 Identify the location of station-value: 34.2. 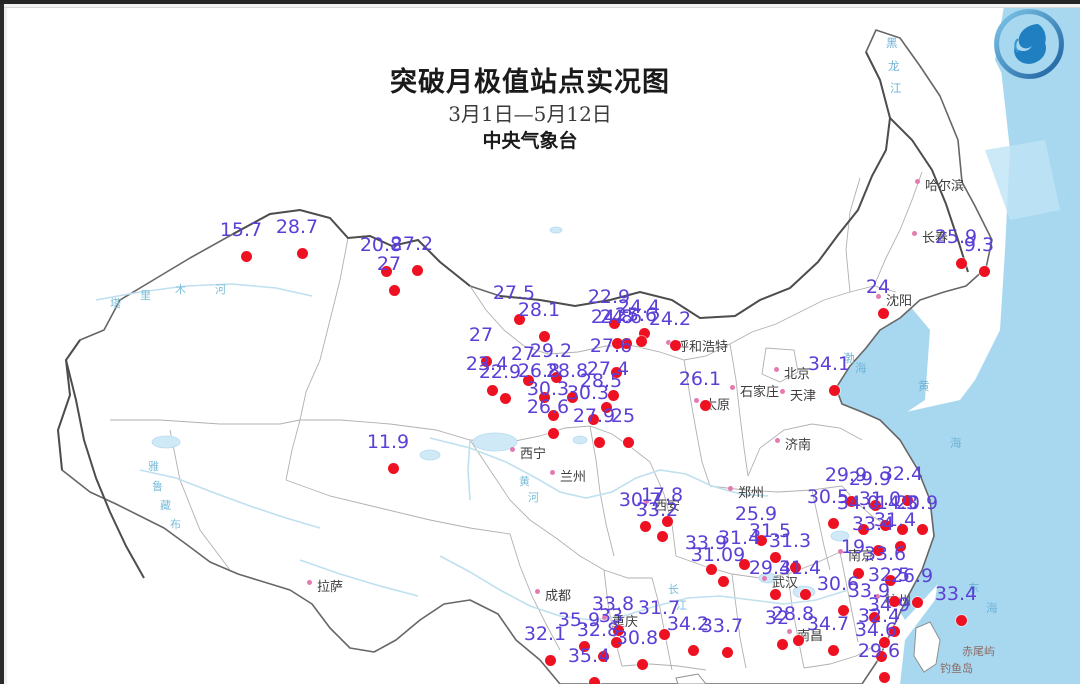
(688, 624).